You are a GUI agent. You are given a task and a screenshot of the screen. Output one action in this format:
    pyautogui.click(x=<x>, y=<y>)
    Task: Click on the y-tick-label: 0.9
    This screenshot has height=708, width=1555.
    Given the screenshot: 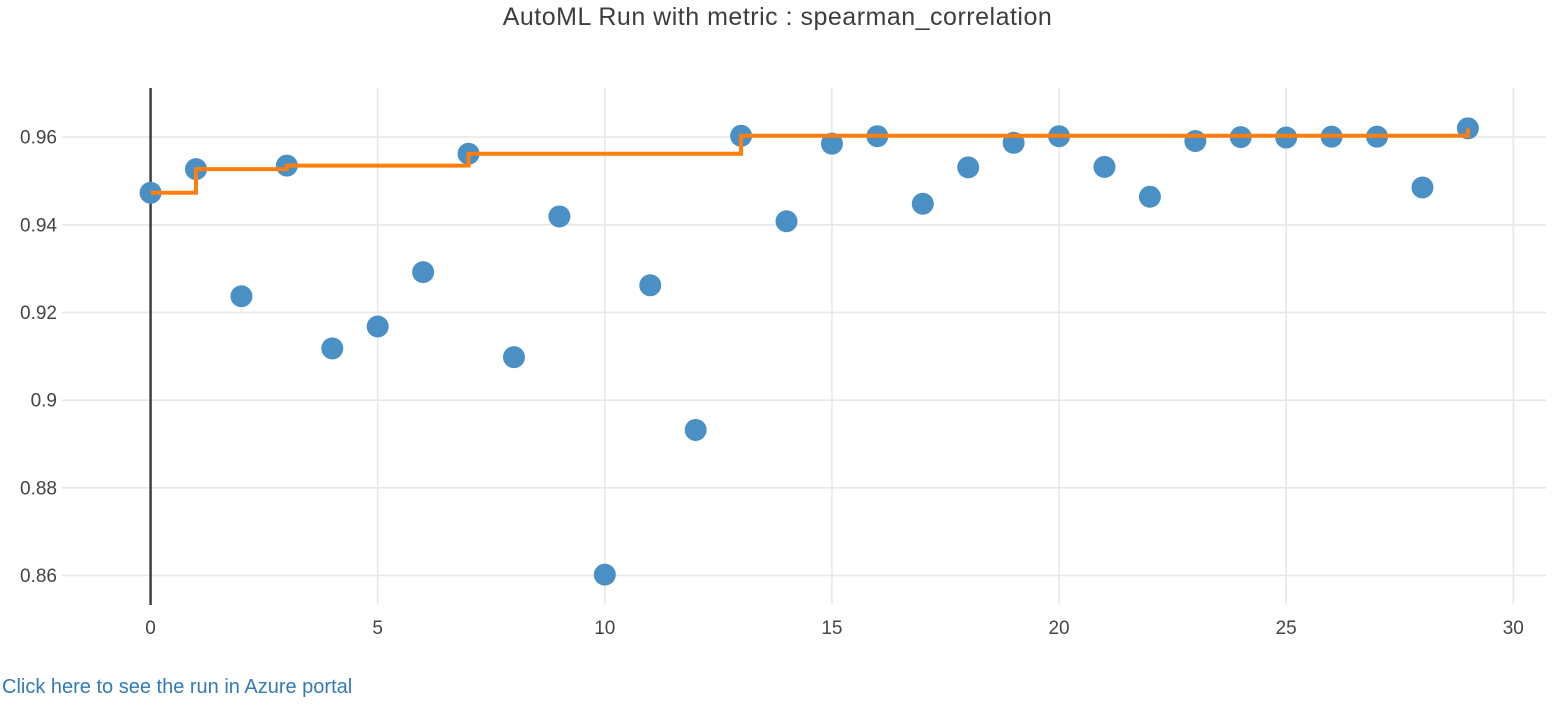 What is the action you would take?
    pyautogui.click(x=44, y=401)
    